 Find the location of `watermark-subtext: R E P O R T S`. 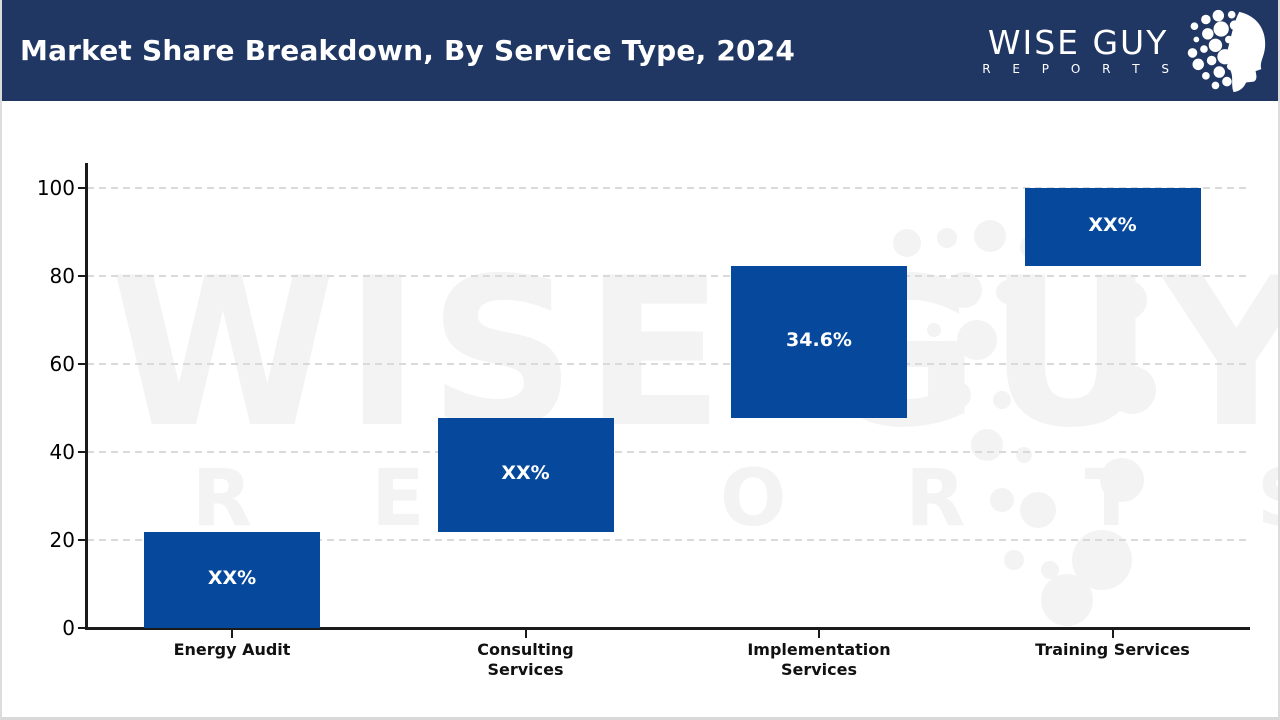

watermark-subtext: R E P O R T S is located at coordinates (736, 499).